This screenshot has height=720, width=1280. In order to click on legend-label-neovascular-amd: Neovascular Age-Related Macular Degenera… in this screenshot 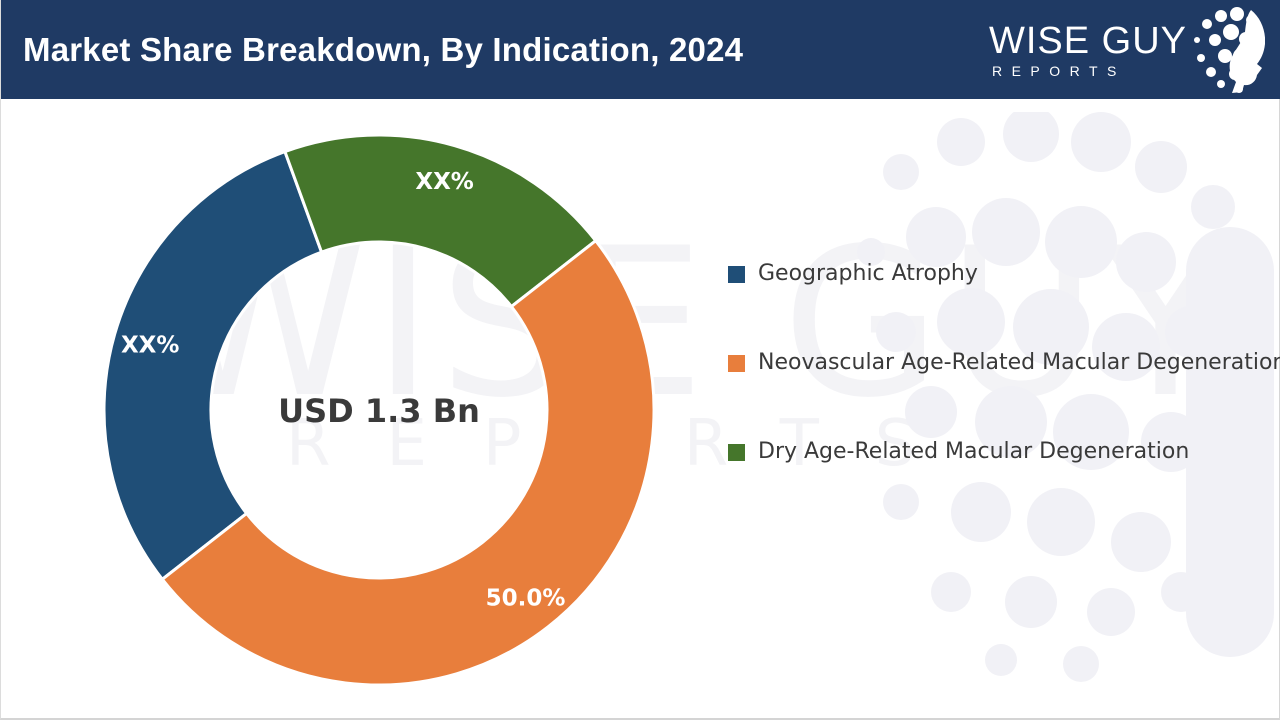, I will do `click(1019, 362)`.